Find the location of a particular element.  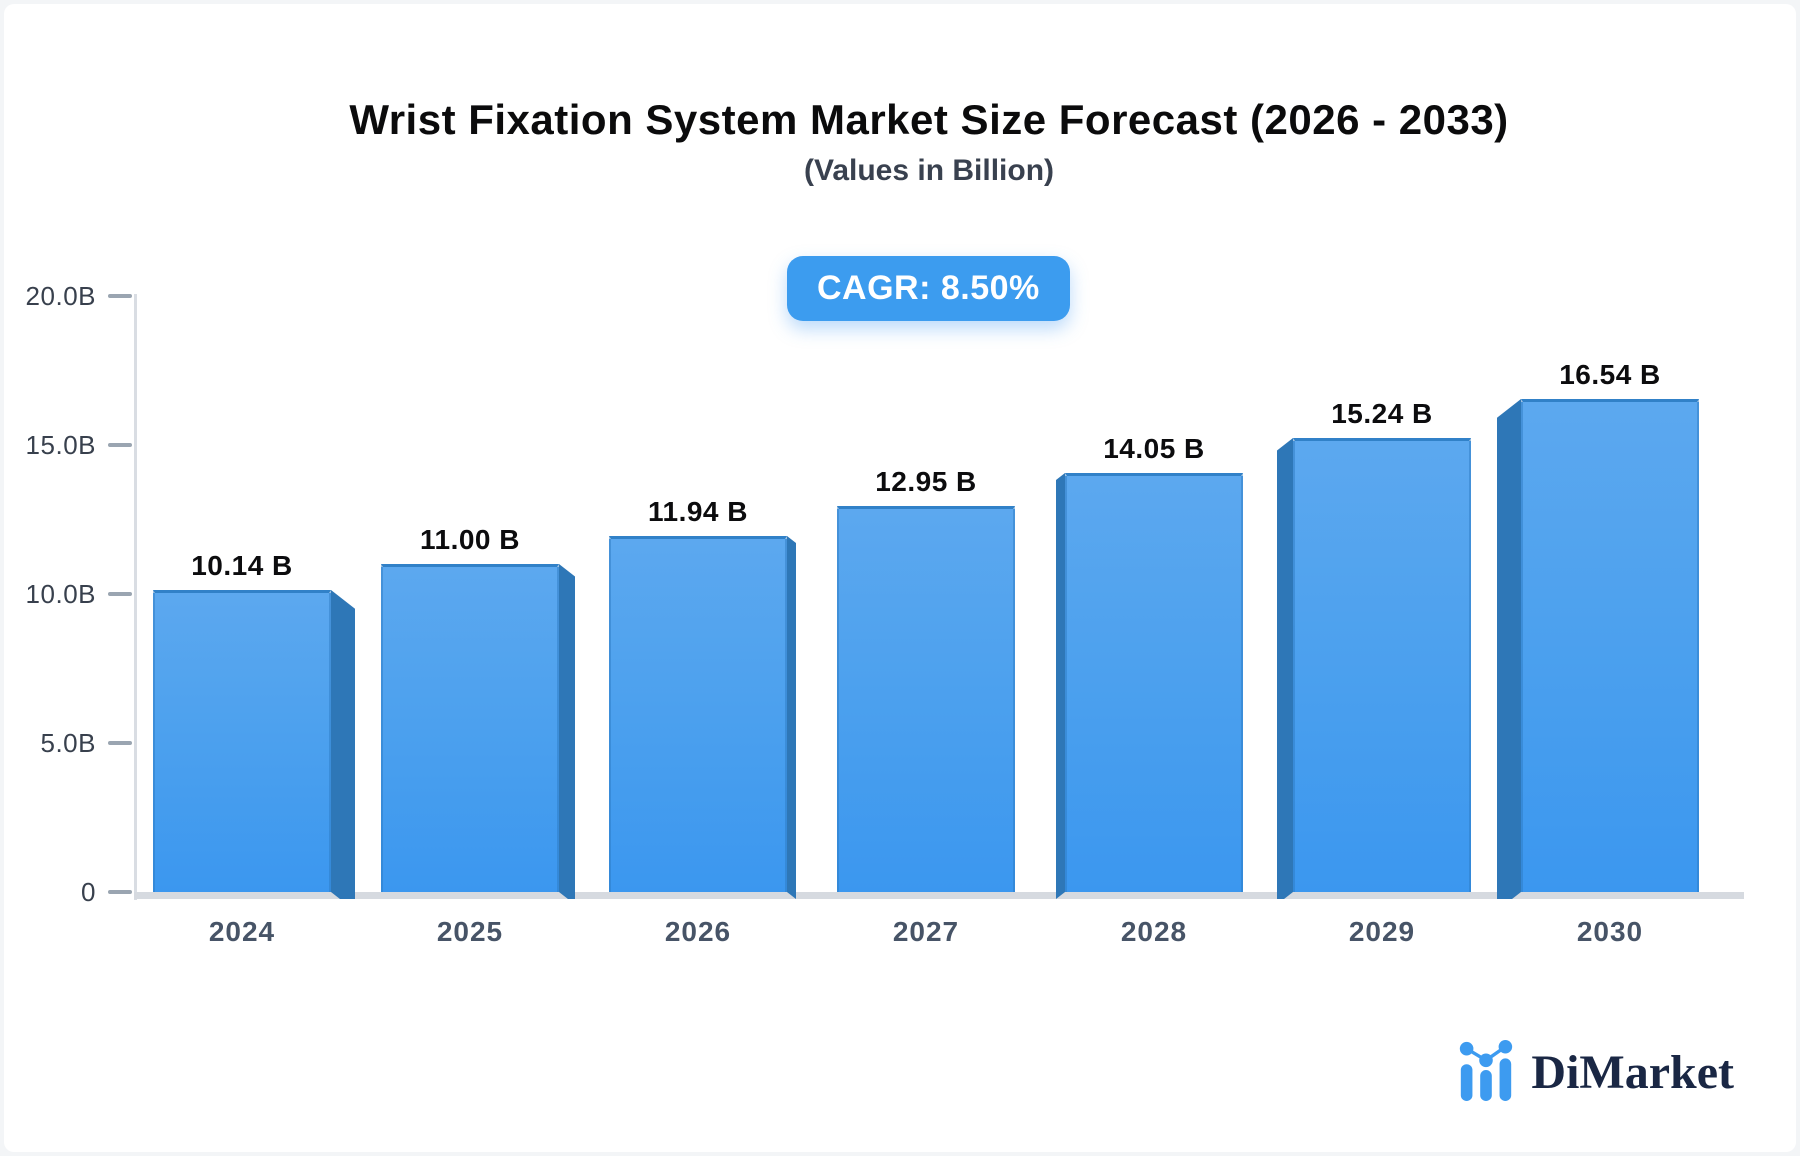

y-tick-label: 5.0B is located at coordinates (68, 743).